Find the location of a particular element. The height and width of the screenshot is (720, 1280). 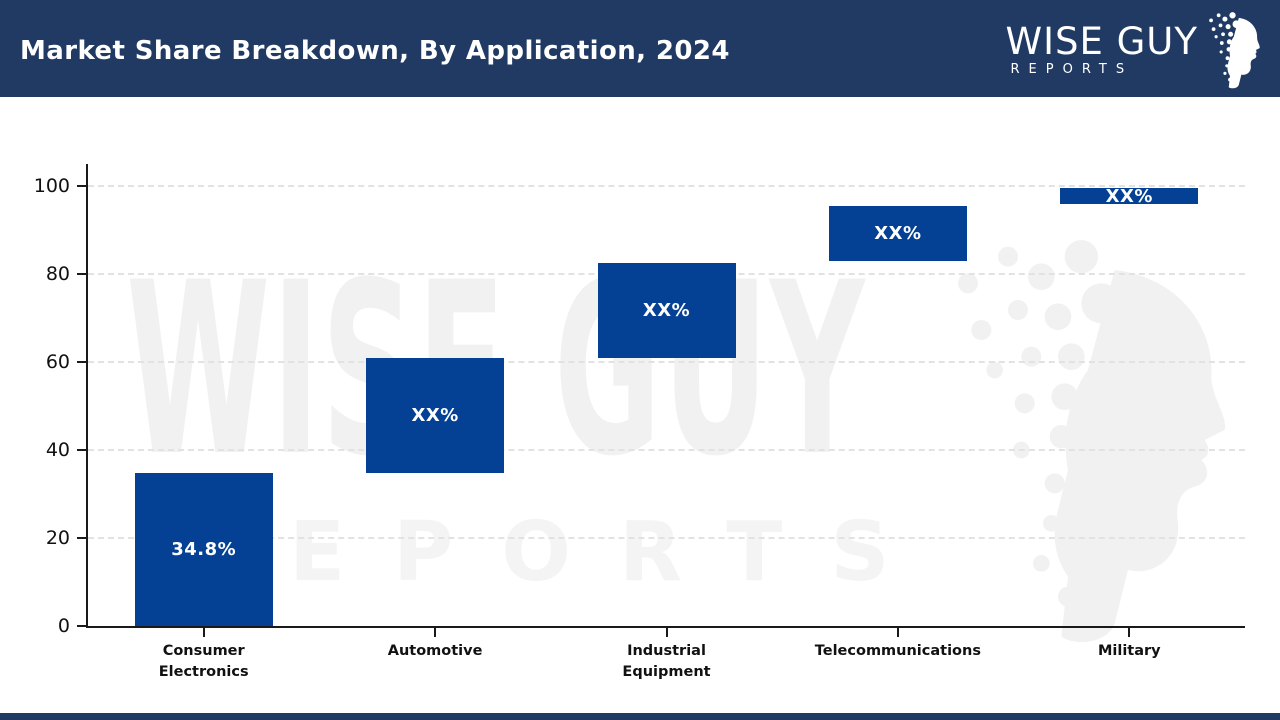

bar-label-automotive: XX% is located at coordinates (435, 415).